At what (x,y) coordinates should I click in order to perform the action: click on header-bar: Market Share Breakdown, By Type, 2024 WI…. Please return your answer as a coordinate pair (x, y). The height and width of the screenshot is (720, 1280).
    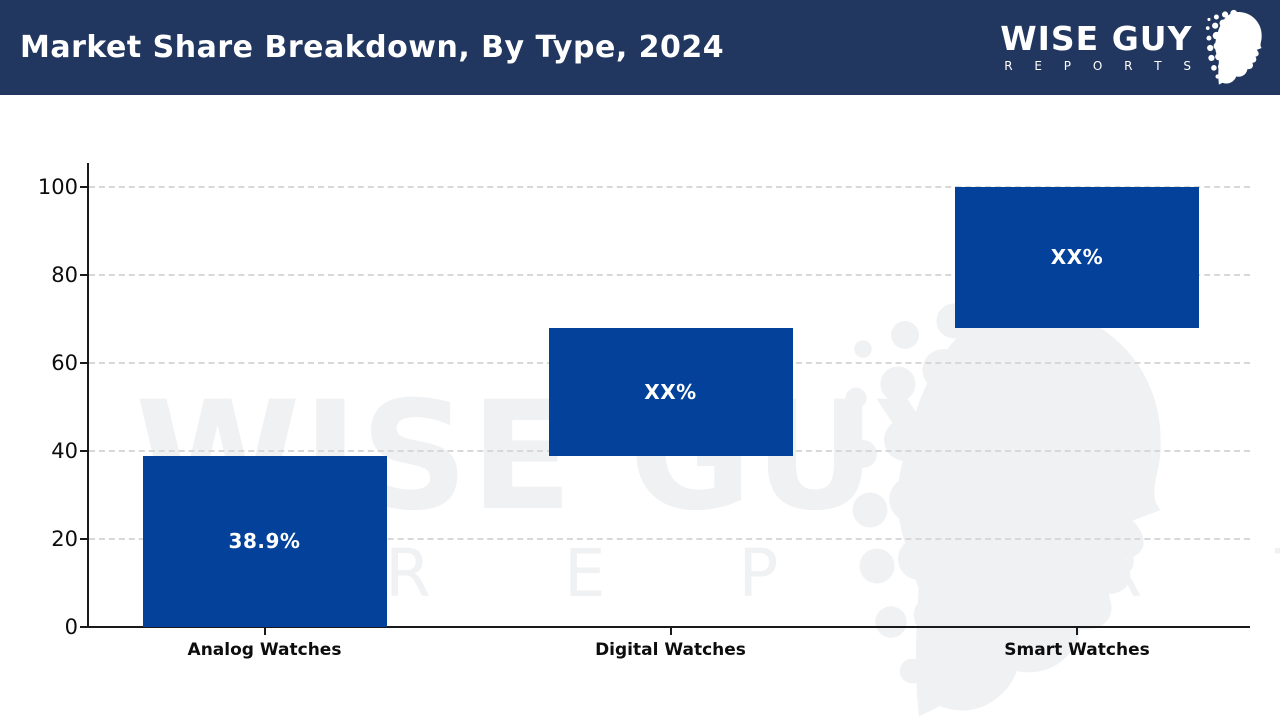
    Looking at the image, I should click on (640, 47).